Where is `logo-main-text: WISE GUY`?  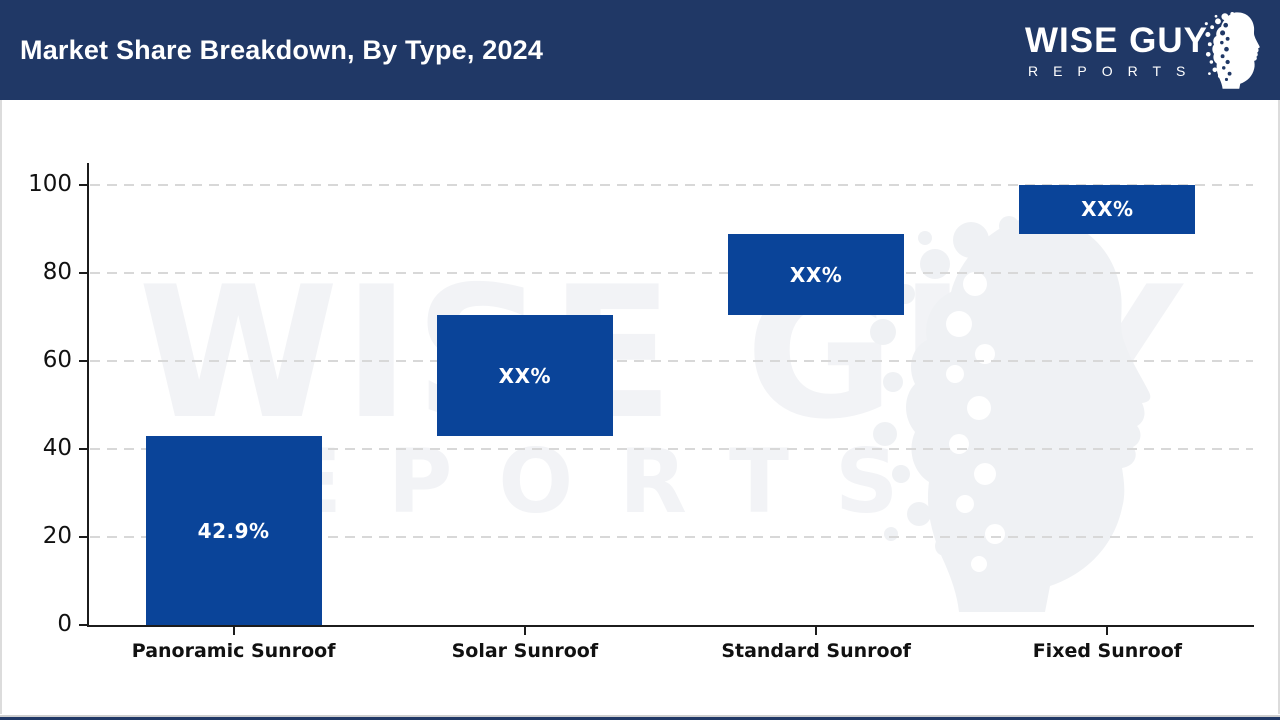
logo-main-text: WISE GUY is located at coordinates (1116, 40).